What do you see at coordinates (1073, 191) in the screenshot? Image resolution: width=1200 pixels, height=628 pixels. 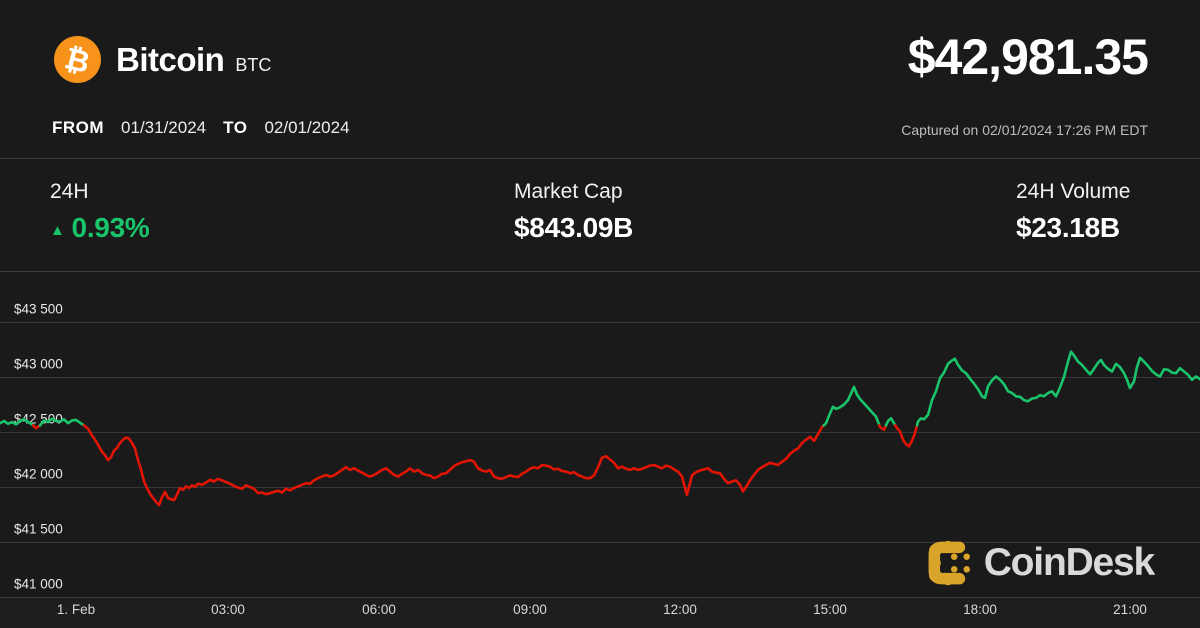 I see `stat-label: 24H Volume` at bounding box center [1073, 191].